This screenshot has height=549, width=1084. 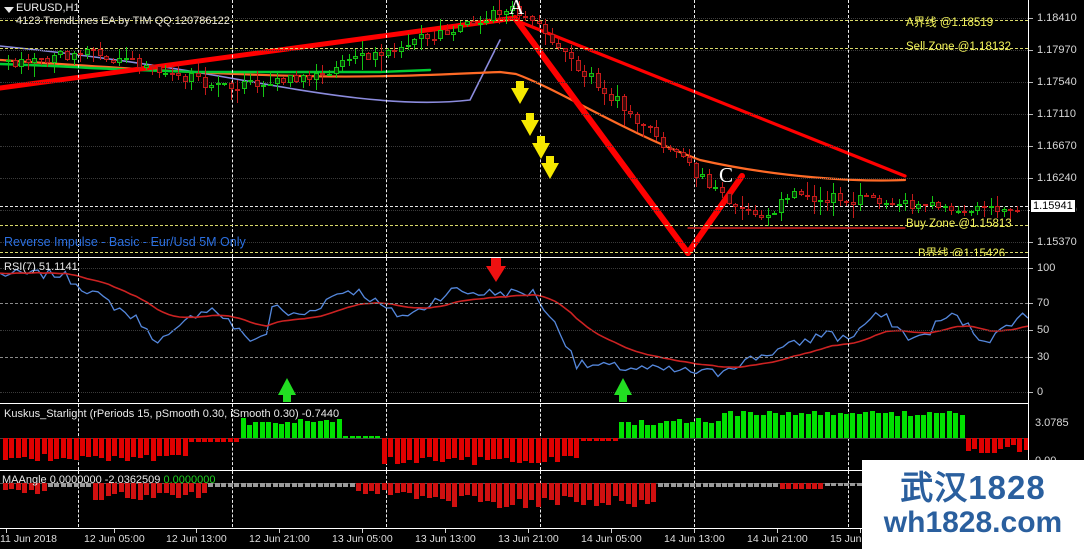 I want to click on rsi-buy-arrow, so click(x=623, y=386).